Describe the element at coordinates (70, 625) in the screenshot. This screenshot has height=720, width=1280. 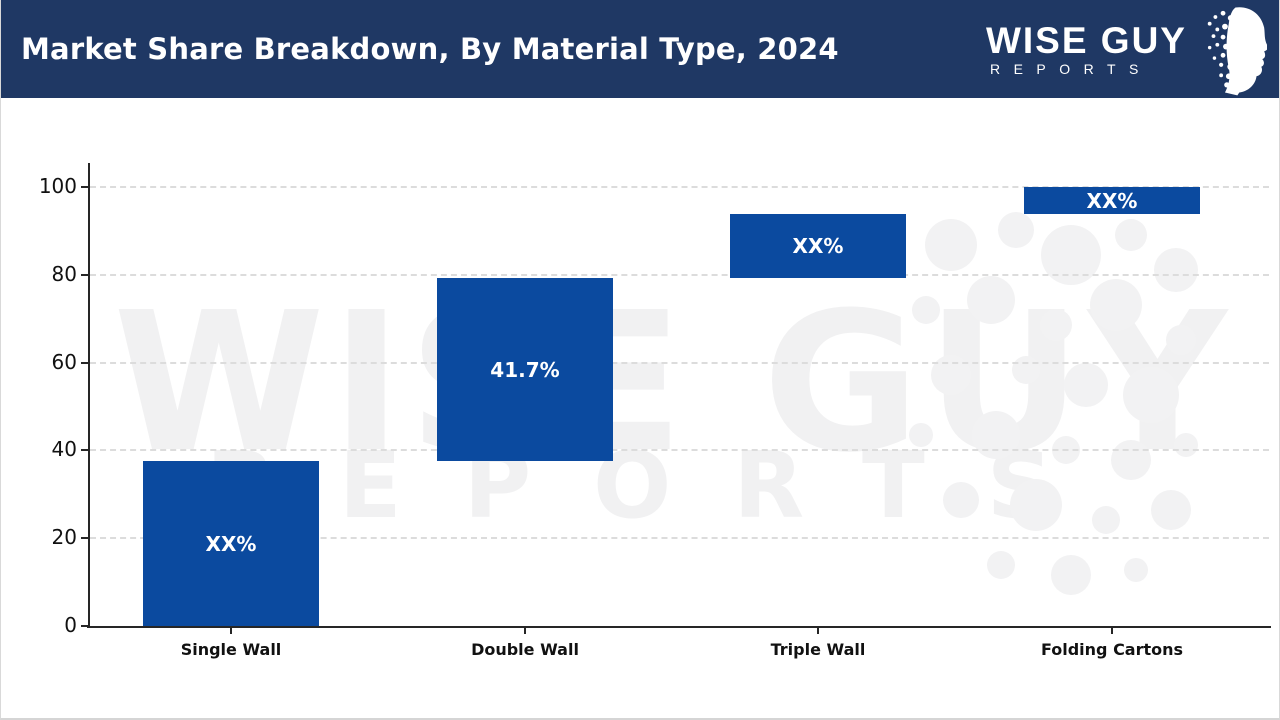
I see `y-tick-label-0: 0` at that location.